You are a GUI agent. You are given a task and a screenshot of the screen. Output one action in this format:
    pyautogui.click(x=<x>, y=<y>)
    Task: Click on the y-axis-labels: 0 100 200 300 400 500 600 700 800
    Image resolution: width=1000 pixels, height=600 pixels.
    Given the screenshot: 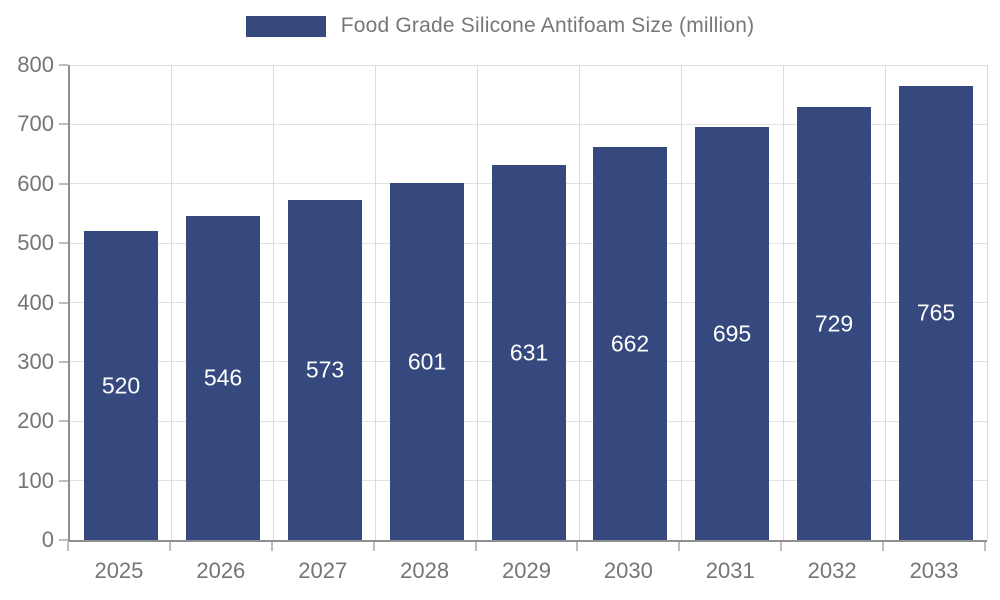 What is the action you would take?
    pyautogui.click(x=27, y=302)
    